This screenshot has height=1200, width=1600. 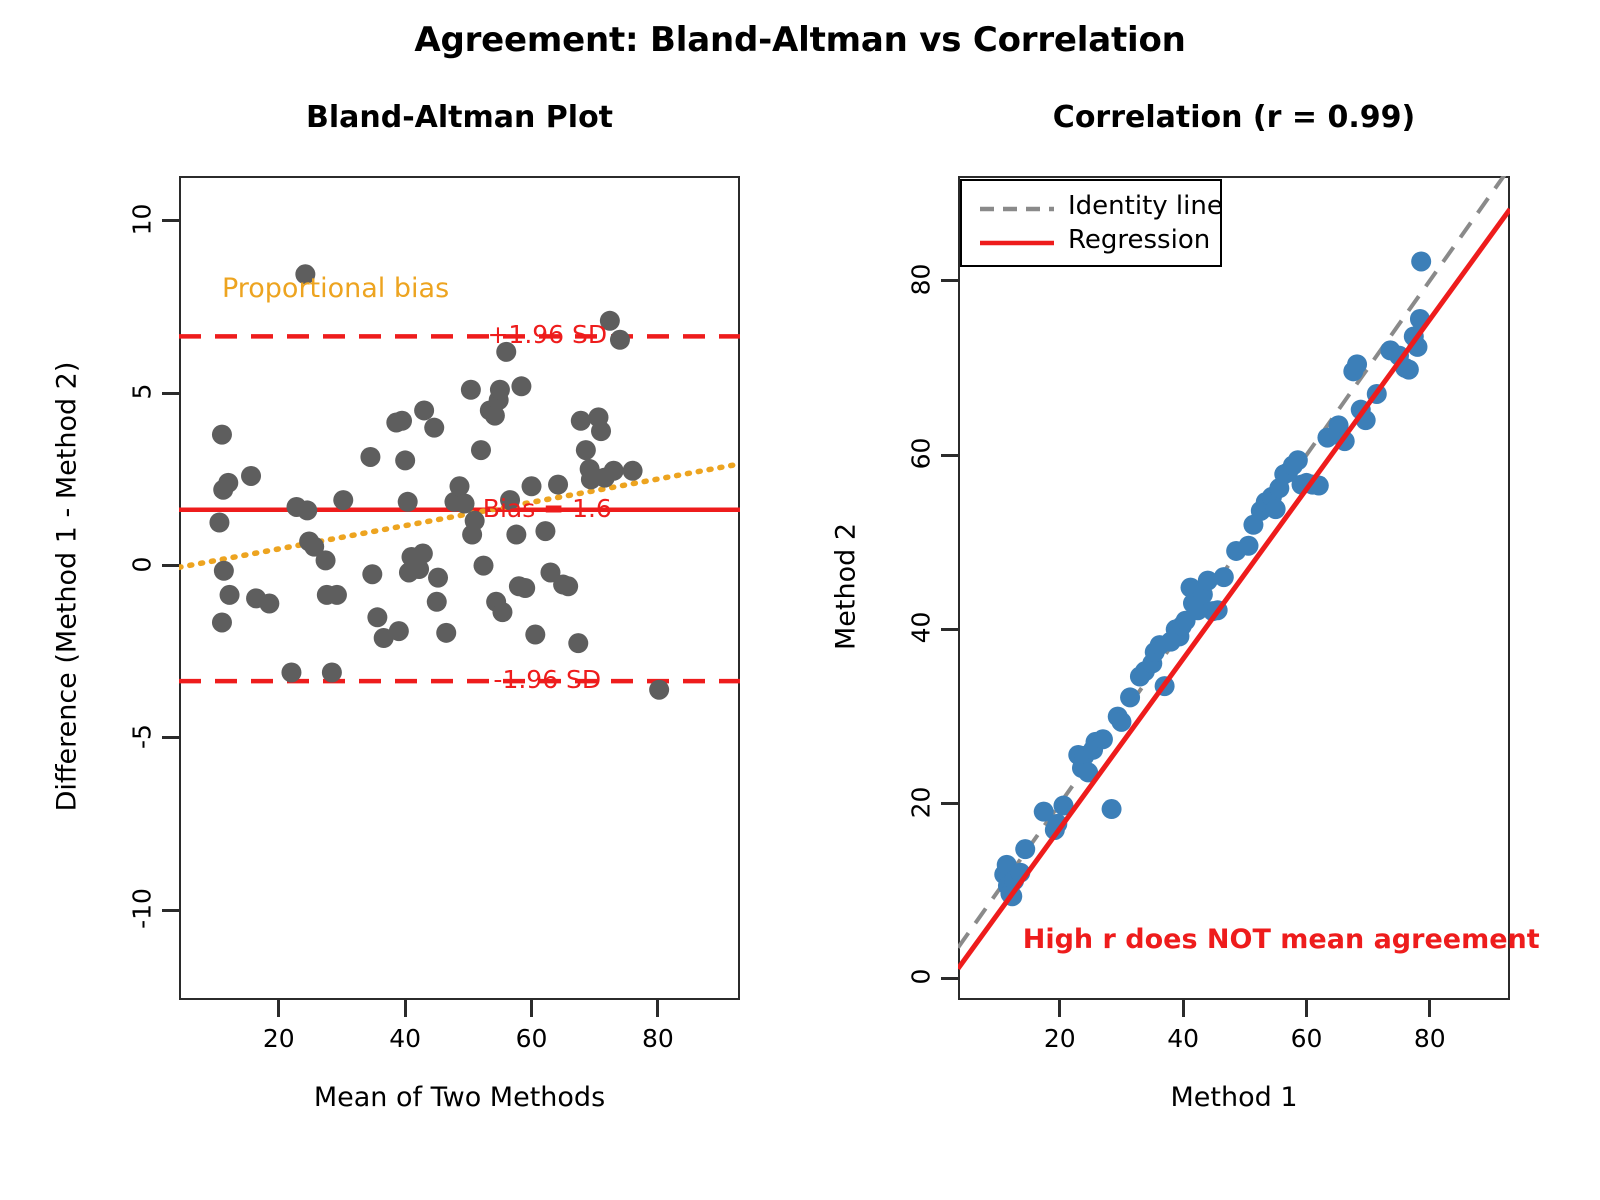 I want to click on x-tick-label: 60, so click(x=531, y=1038).